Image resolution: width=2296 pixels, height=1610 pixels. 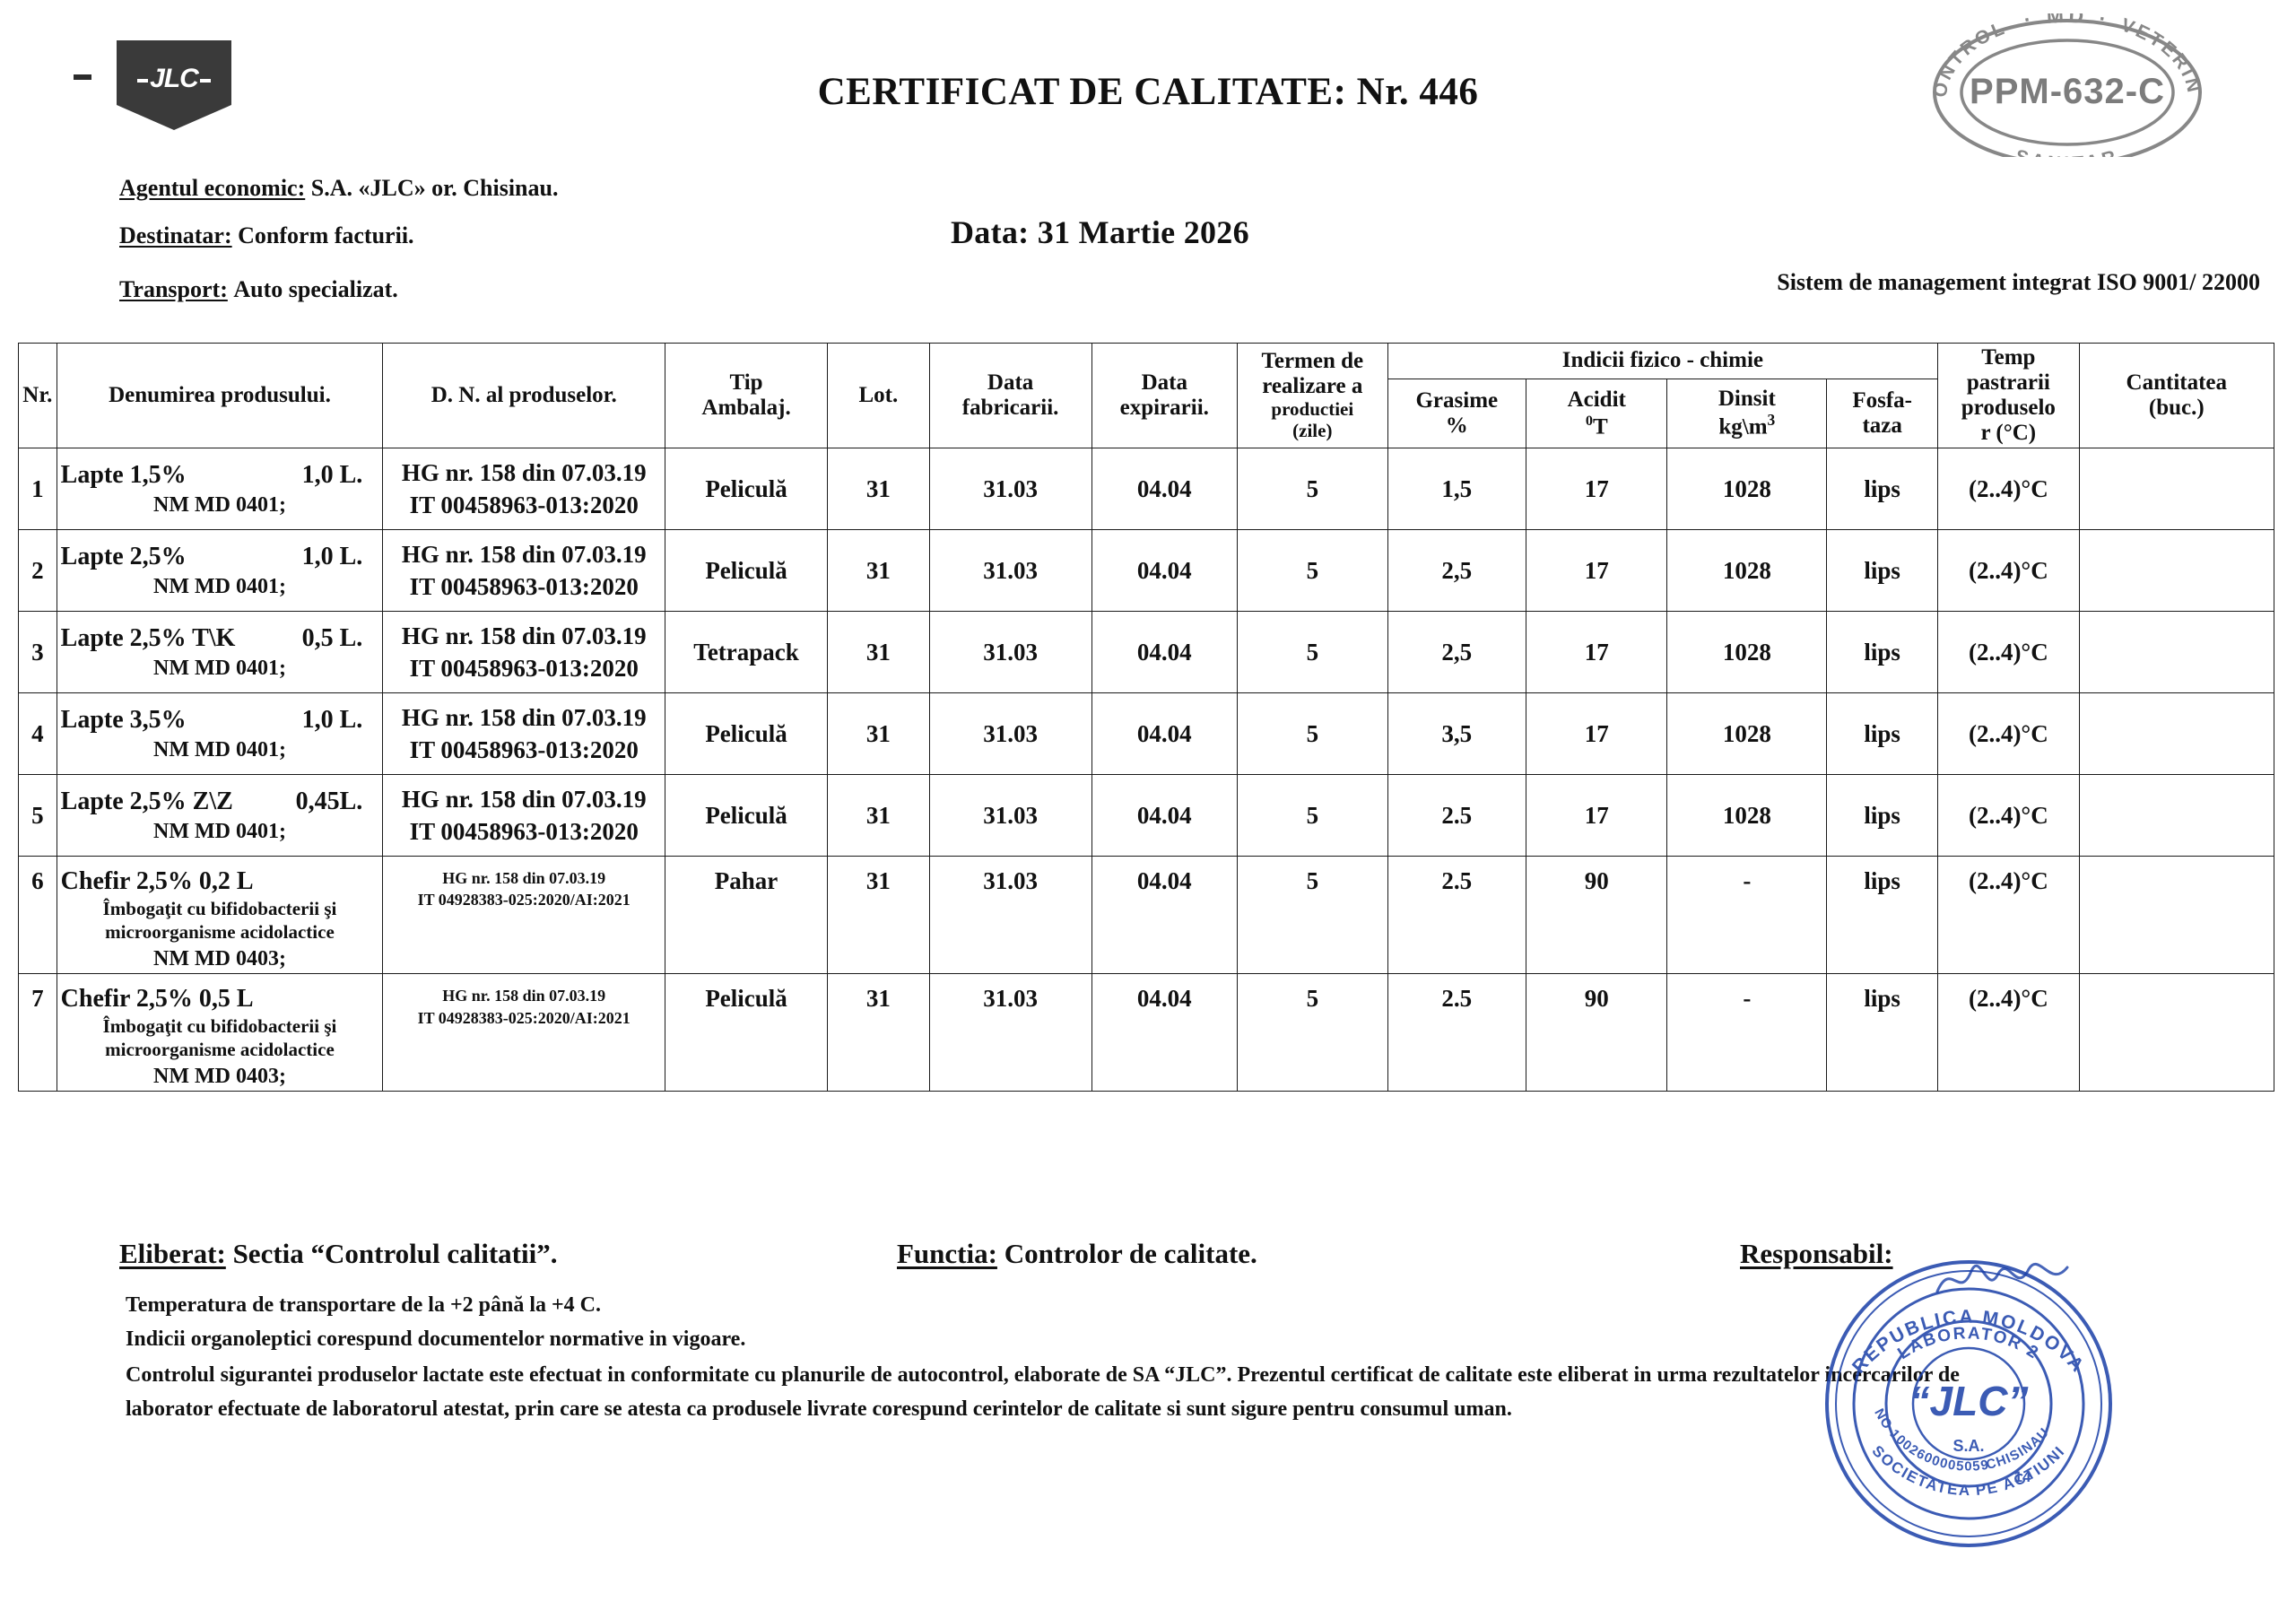 I want to click on cell-product-name: Lapte 3,5% 1,0 L. NM MD 0401;, so click(x=220, y=733).